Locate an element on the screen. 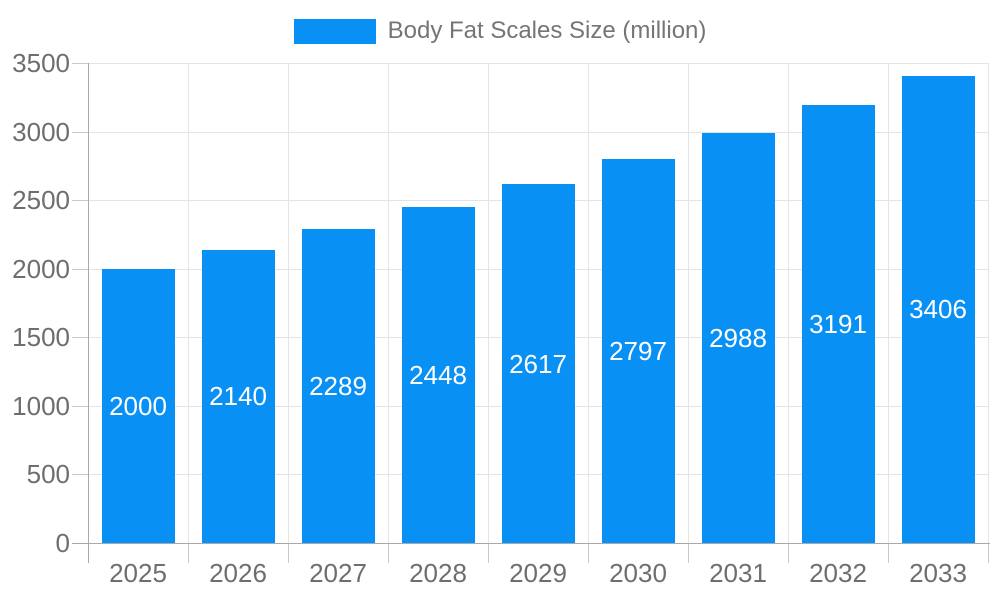  bar-2031: 2988 is located at coordinates (738, 338).